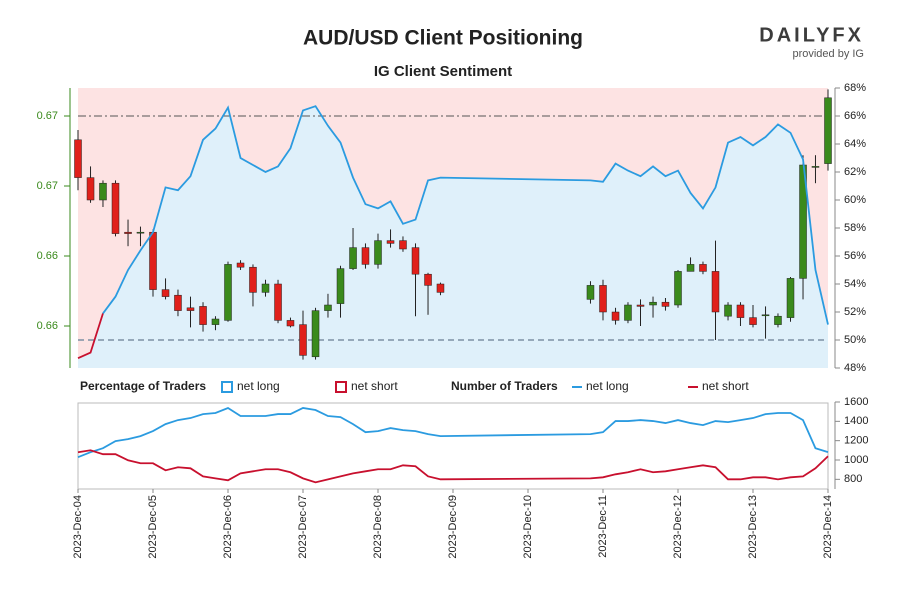 The width and height of the screenshot is (900, 600). Describe the element at coordinates (504, 386) in the screenshot. I see `legend-title: Number of Traders` at that location.